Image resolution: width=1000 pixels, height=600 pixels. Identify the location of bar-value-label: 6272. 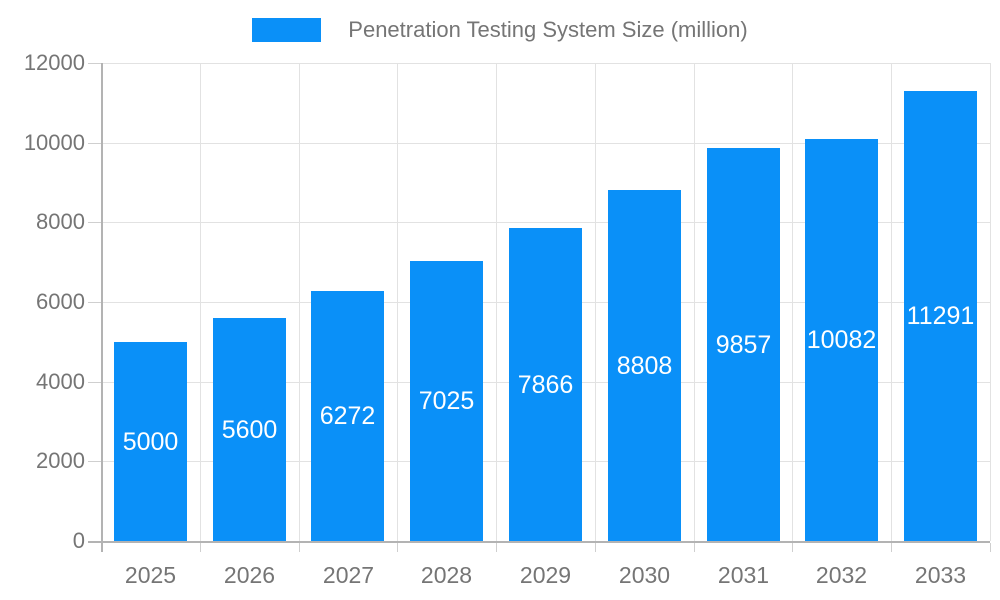
(347, 416).